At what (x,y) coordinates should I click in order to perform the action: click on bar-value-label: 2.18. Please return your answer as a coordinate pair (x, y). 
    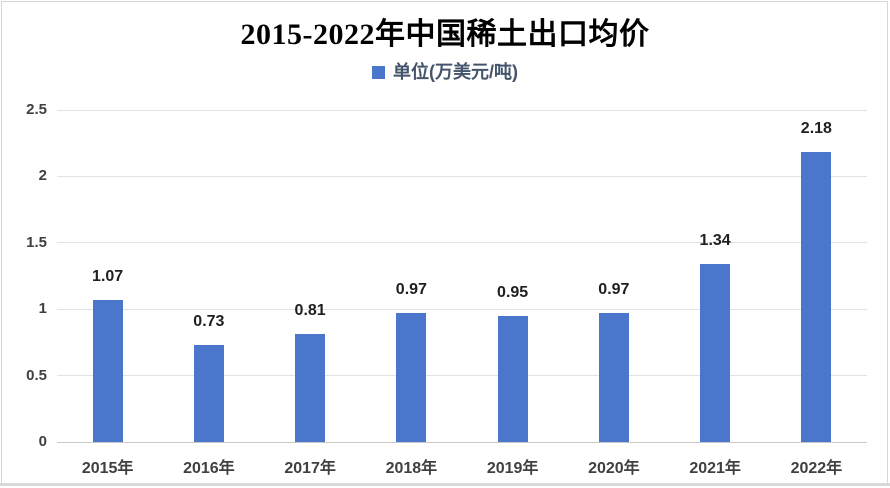
    Looking at the image, I should click on (816, 129).